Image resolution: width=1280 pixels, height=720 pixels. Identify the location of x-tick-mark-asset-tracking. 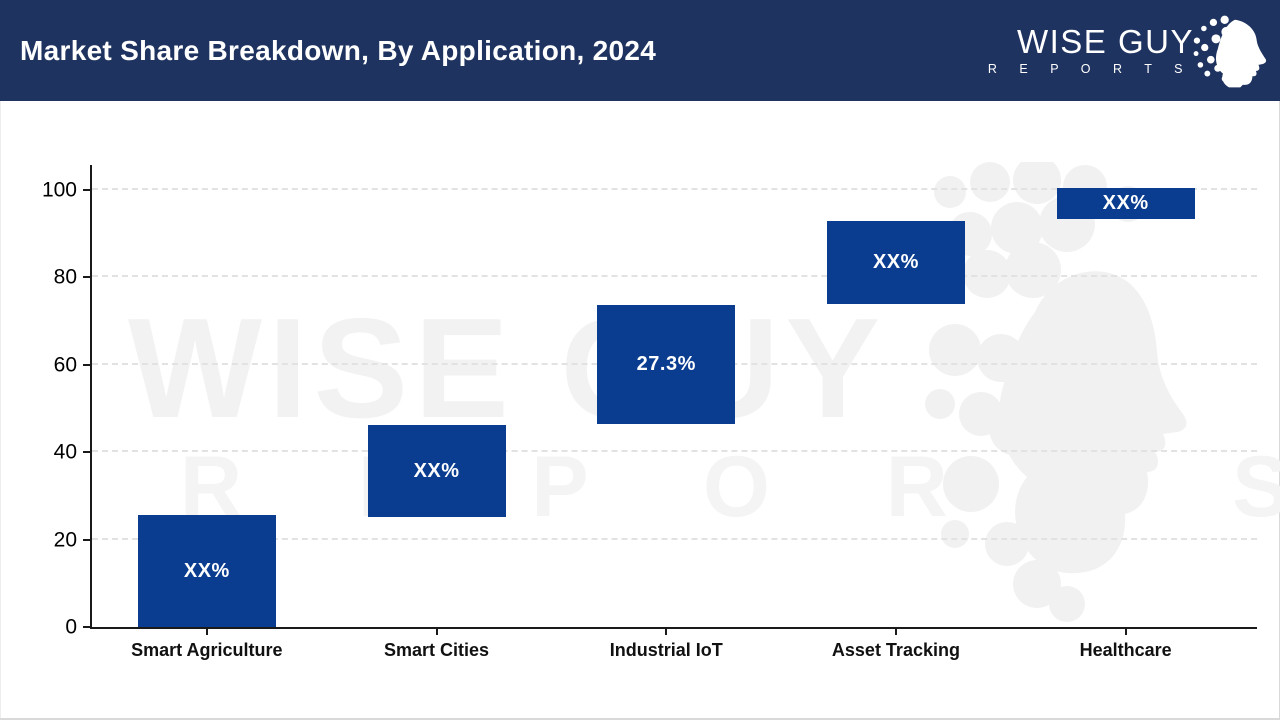
(895, 631).